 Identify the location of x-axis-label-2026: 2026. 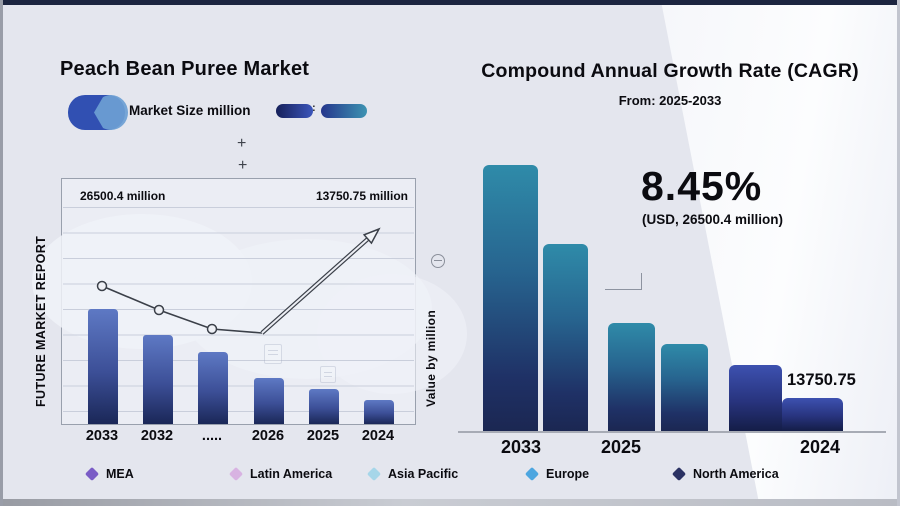
(268, 436).